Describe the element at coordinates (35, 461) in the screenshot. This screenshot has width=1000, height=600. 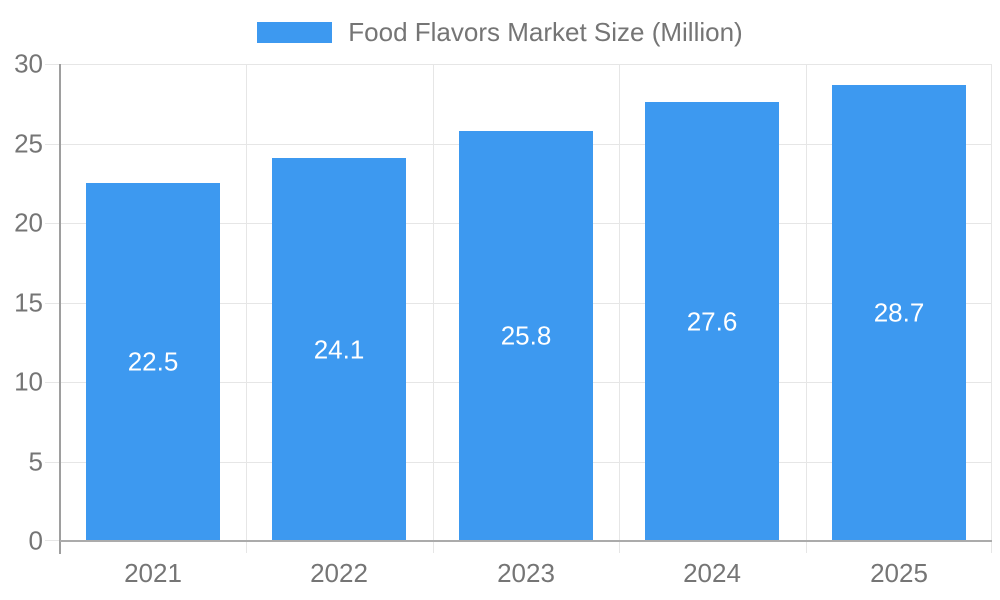
I see `y-axis-tick-label: 5` at that location.